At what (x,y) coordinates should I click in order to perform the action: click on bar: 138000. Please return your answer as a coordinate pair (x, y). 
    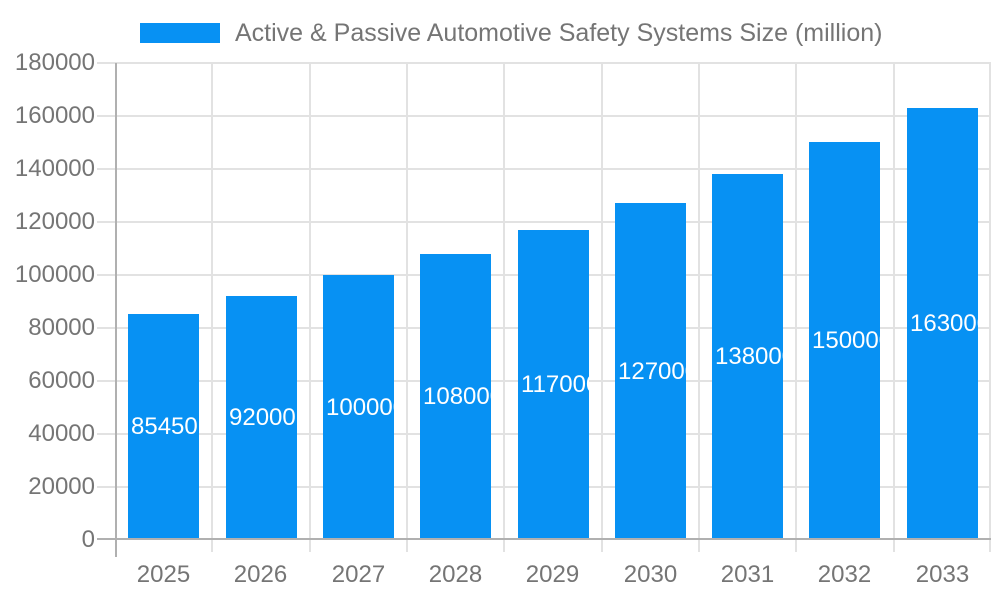
    Looking at the image, I should click on (747, 357).